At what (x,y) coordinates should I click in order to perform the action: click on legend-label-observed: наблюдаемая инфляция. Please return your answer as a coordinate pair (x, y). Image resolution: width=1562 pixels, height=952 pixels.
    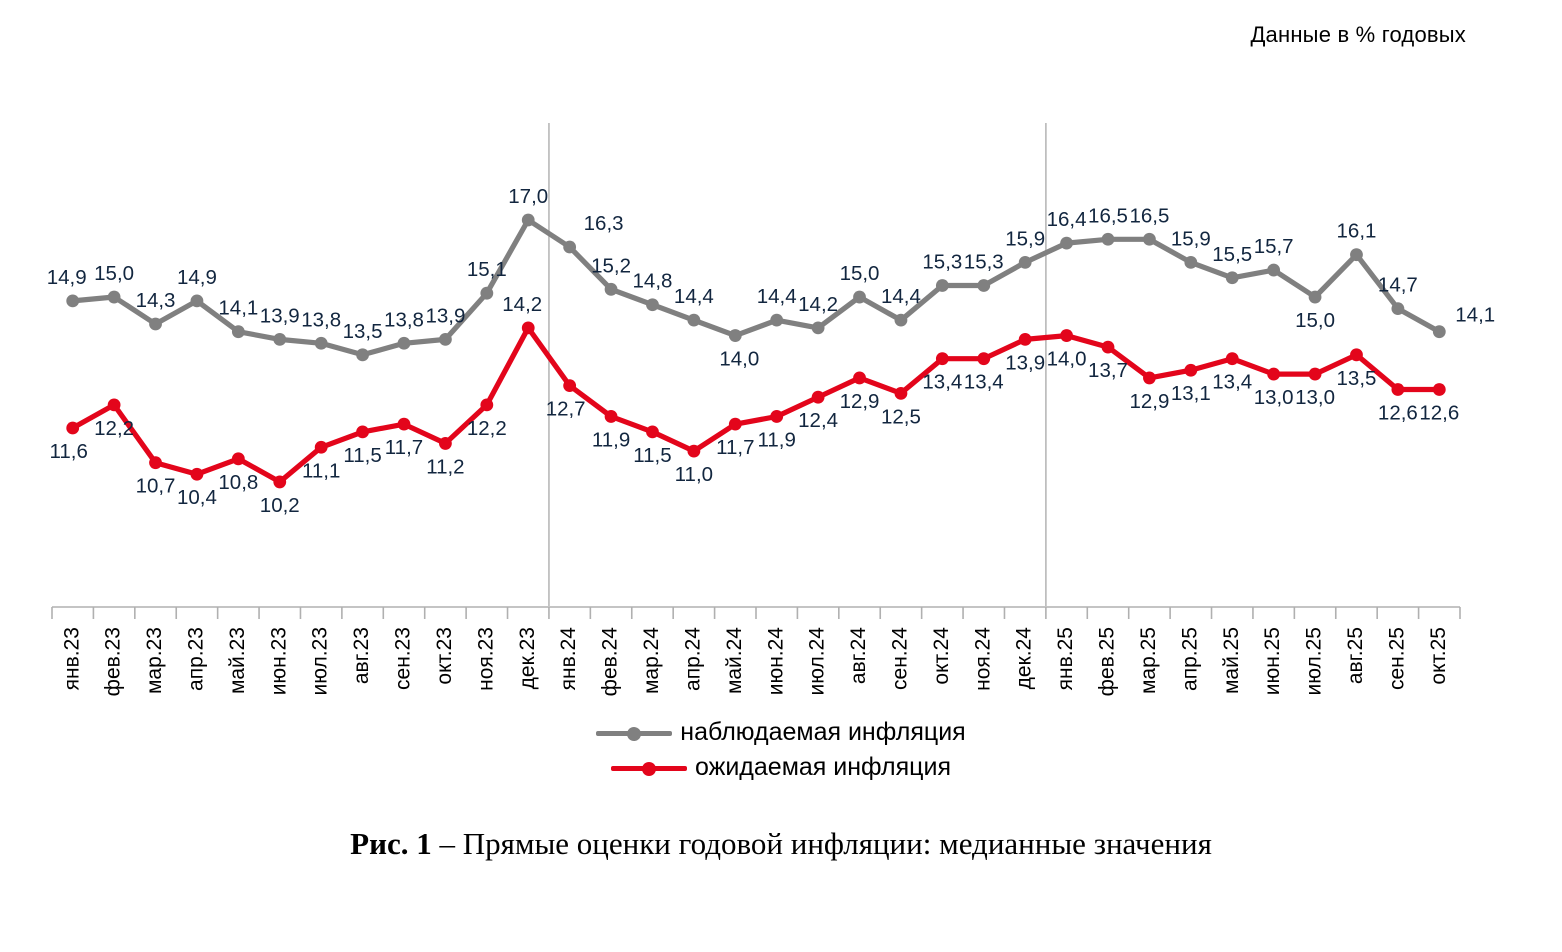
    Looking at the image, I should click on (823, 732).